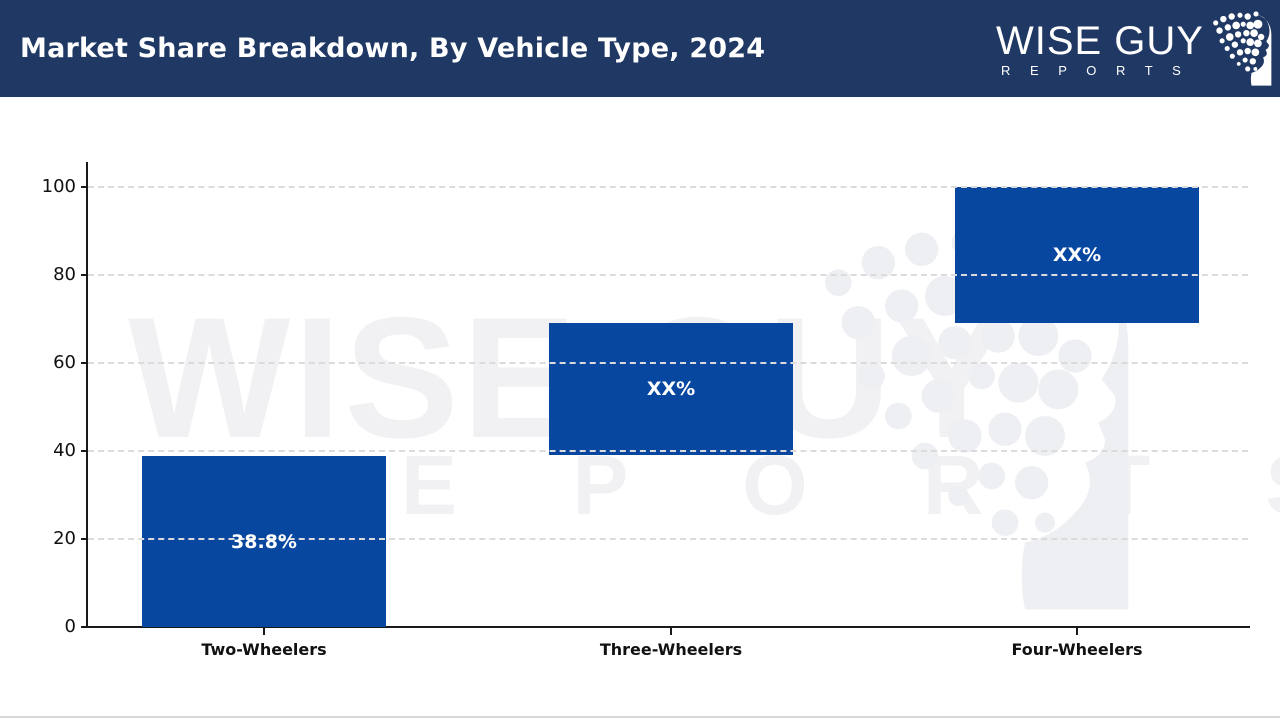 This screenshot has height=720, width=1280. What do you see at coordinates (64, 274) in the screenshot?
I see `y-tick-label: 80` at bounding box center [64, 274].